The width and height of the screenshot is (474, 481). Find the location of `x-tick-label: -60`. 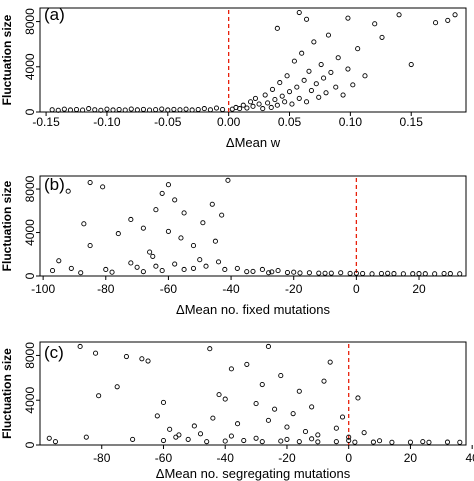

x-tick-label: -60 is located at coordinates (169, 289).